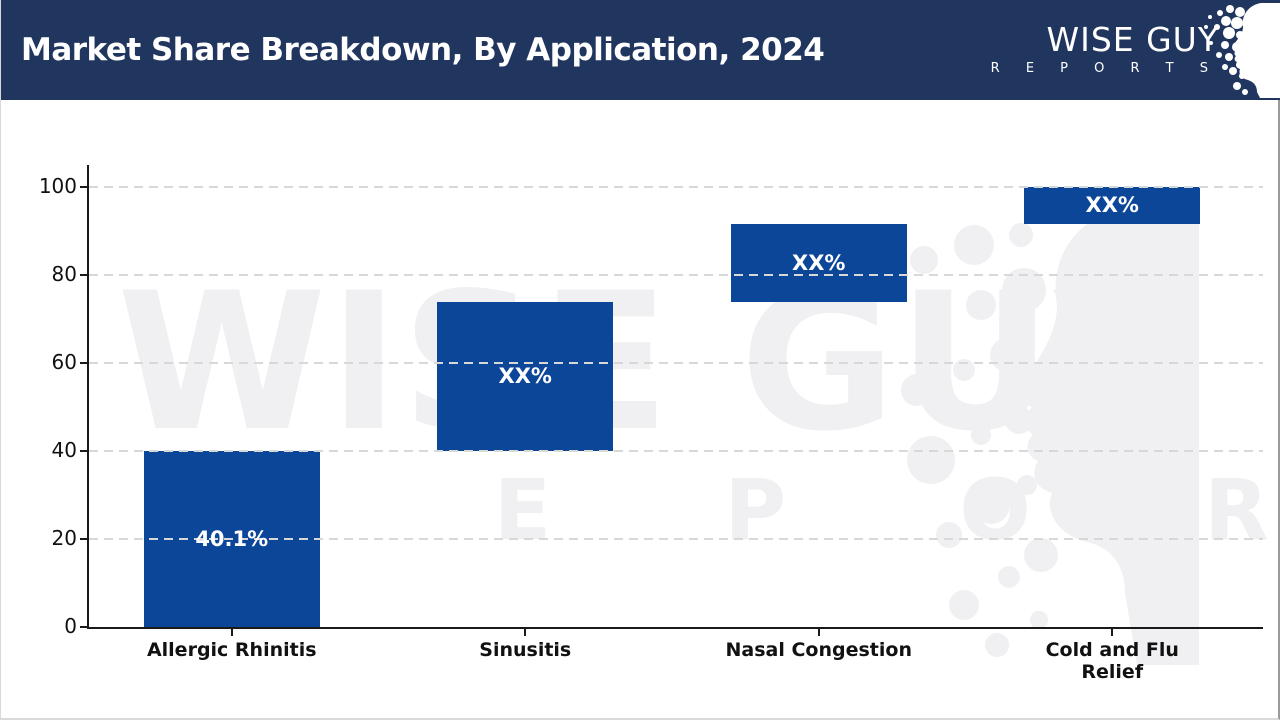 The width and height of the screenshot is (1280, 720). I want to click on brand-subname: R E P O R T S, so click(1104, 68).